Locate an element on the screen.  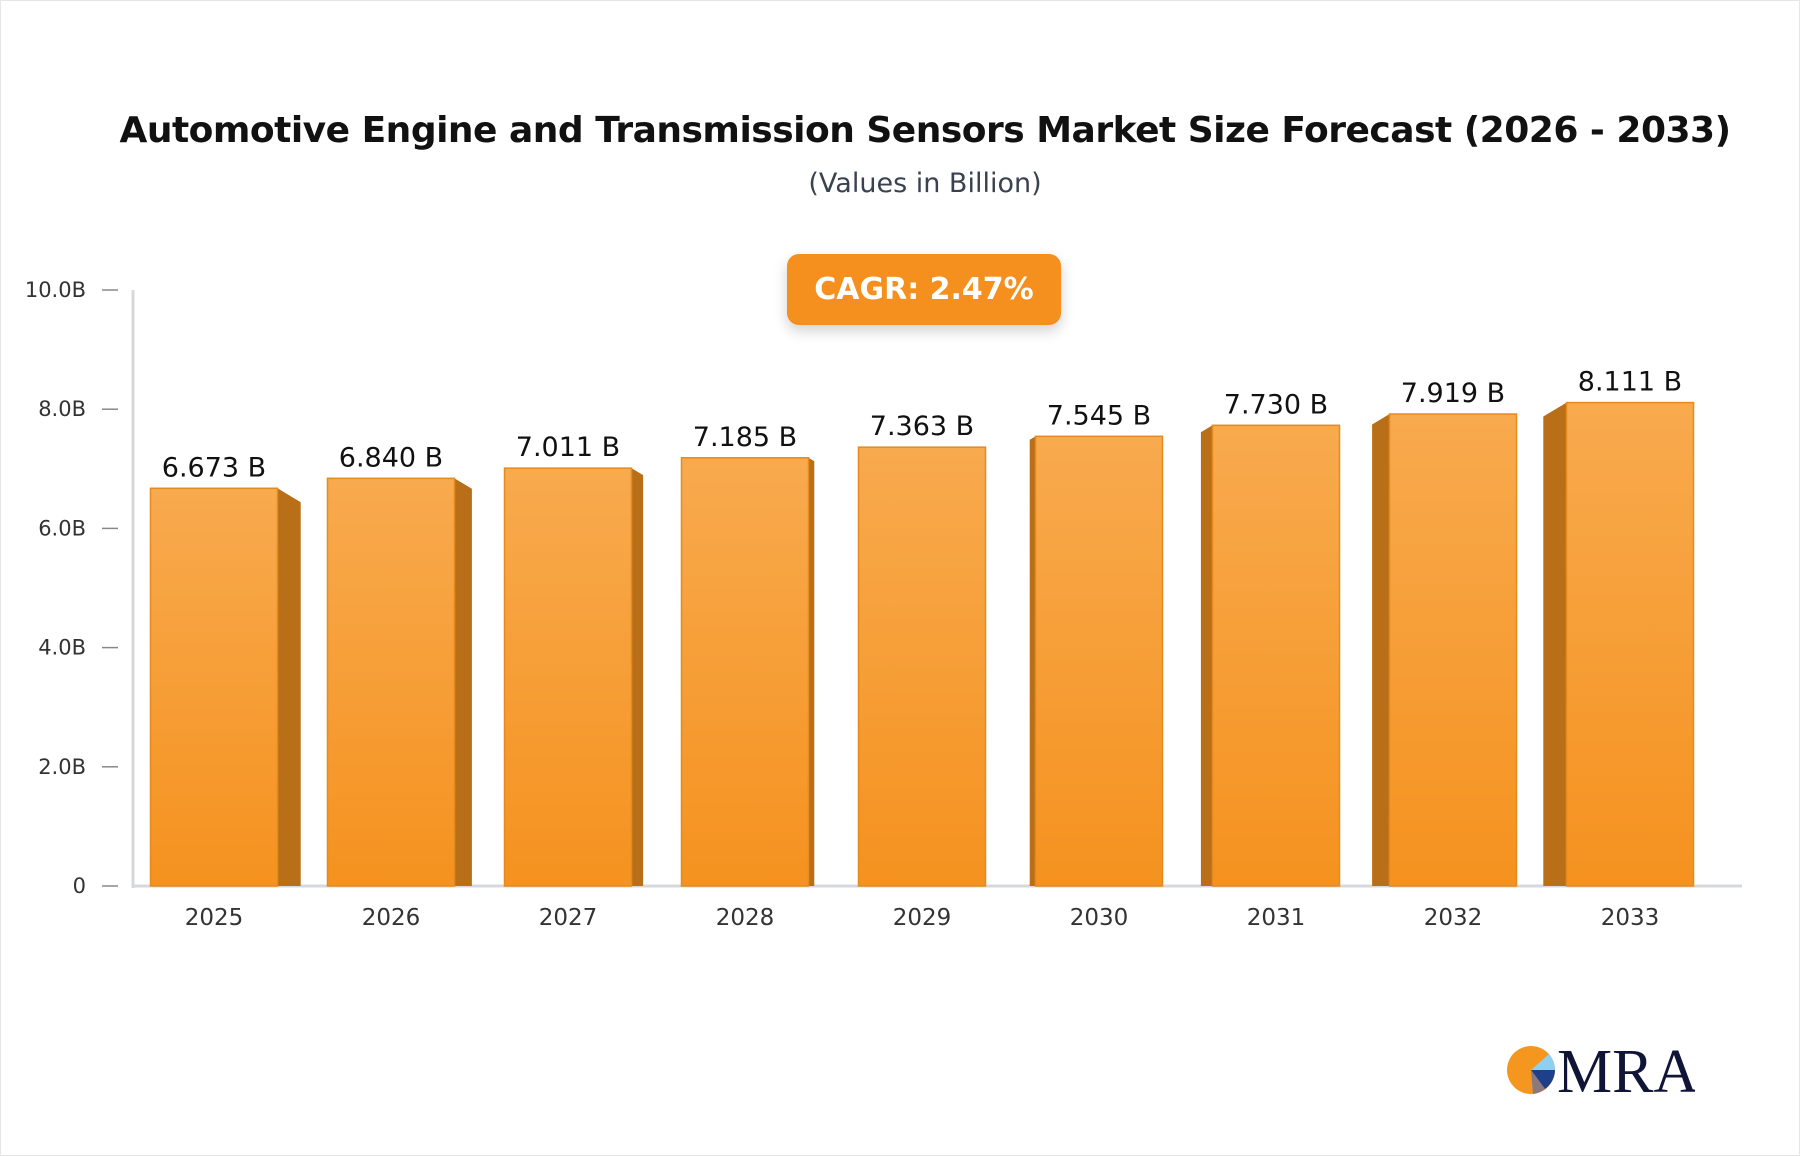
x-tick-label: 2030 is located at coordinates (1099, 918).